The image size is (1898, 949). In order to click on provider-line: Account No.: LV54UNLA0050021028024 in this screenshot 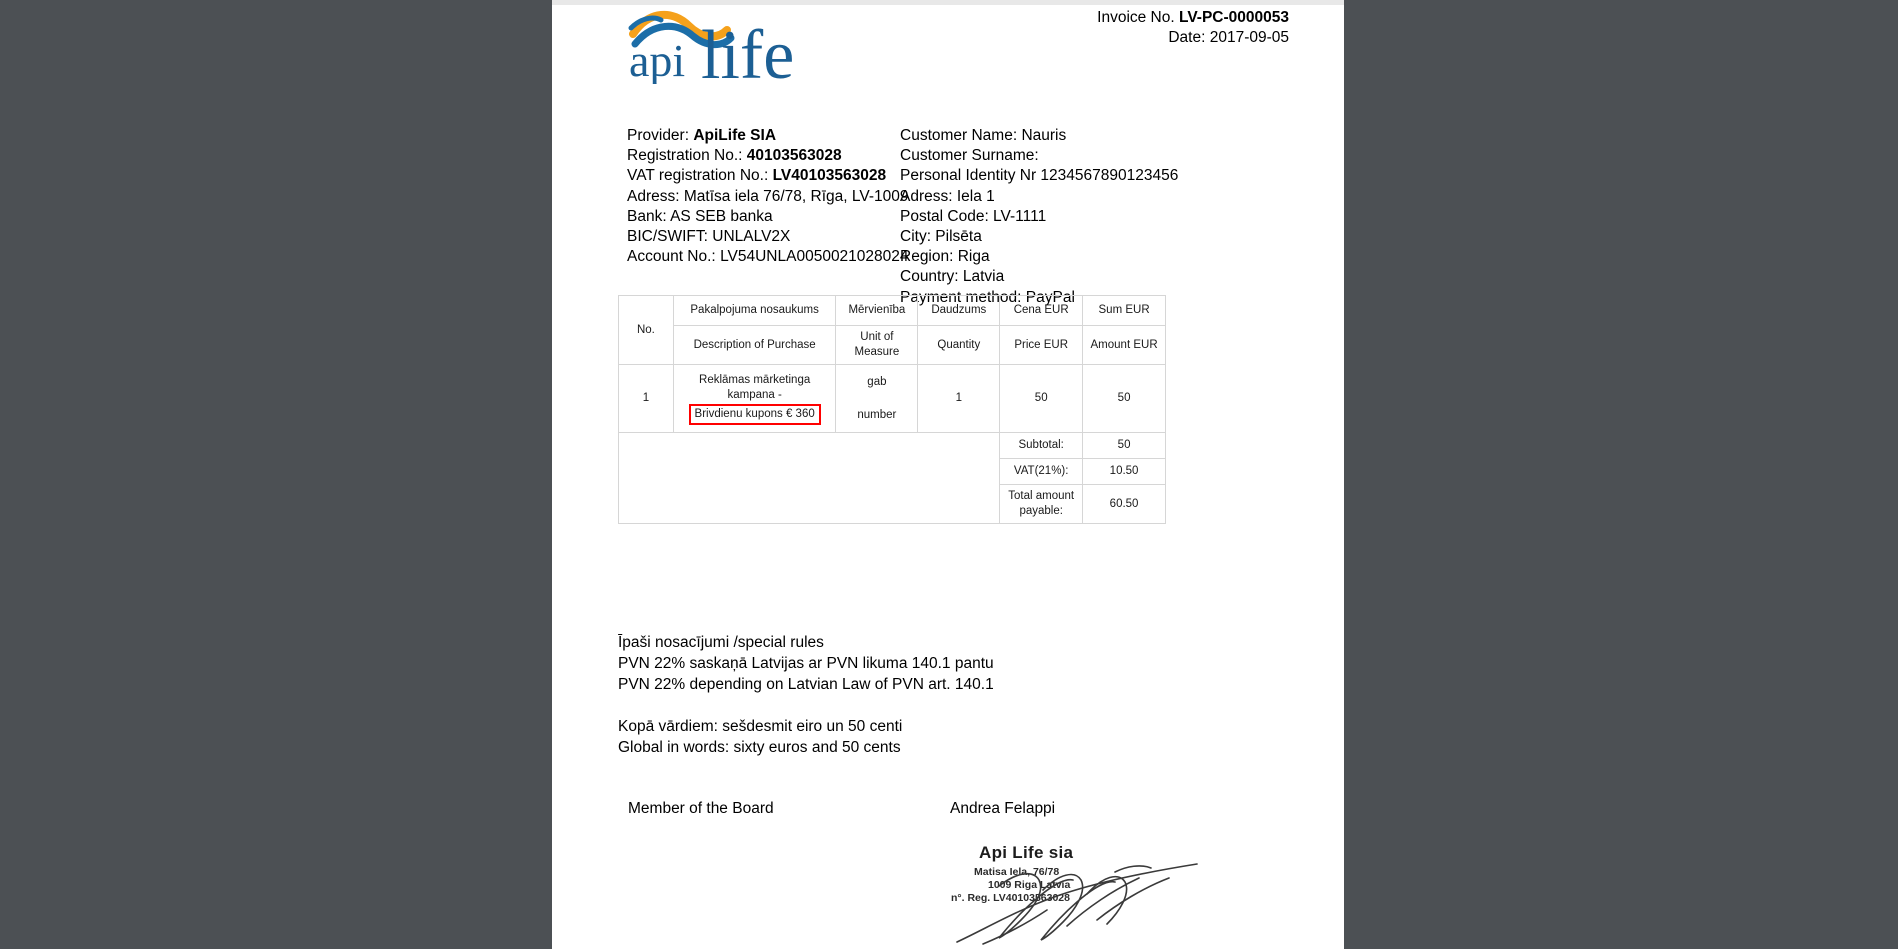, I will do `click(792, 257)`.